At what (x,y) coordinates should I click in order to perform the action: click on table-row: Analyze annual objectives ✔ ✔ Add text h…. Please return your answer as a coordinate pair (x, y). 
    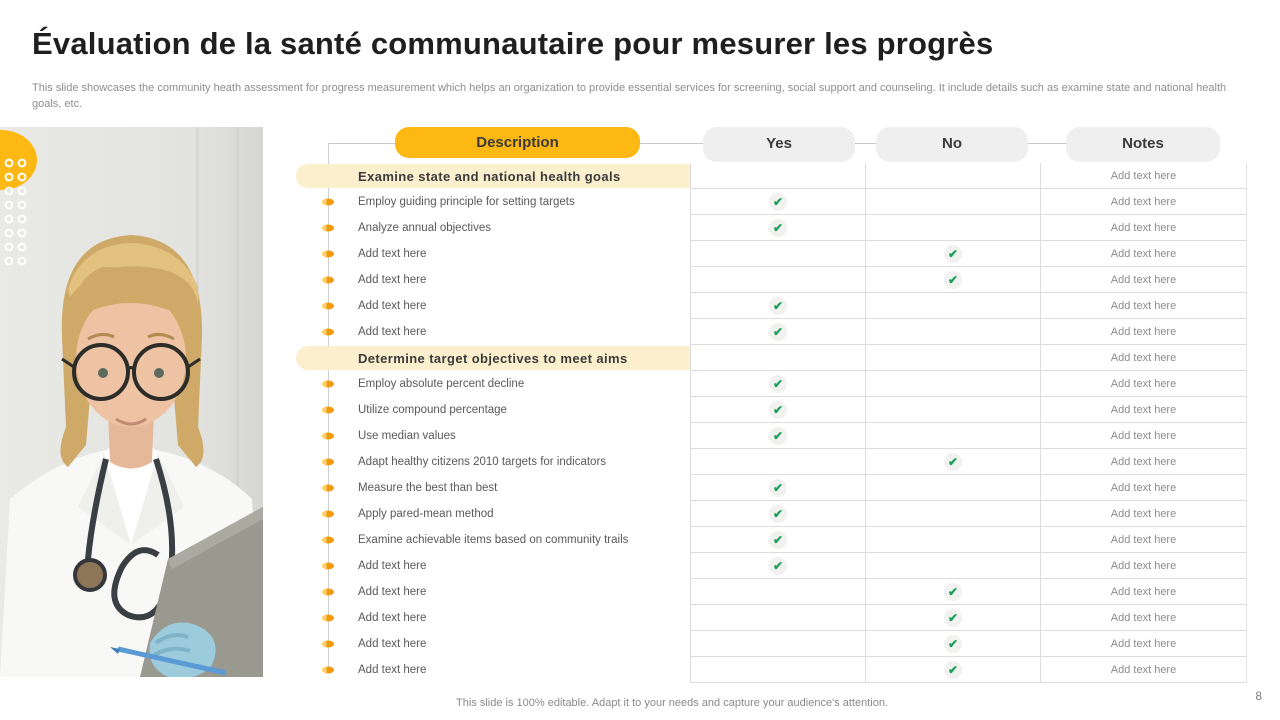
    Looking at the image, I should click on (778, 228).